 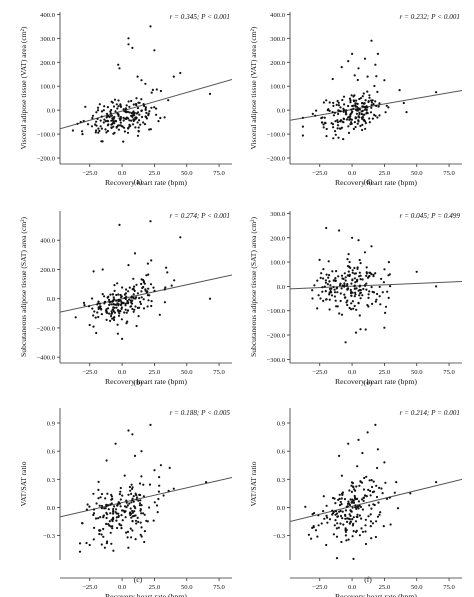 What do you see at coordinates (376, 594) in the screenshot?
I see `x-axis-label: Recovery heart rate (bpm)` at bounding box center [376, 594].